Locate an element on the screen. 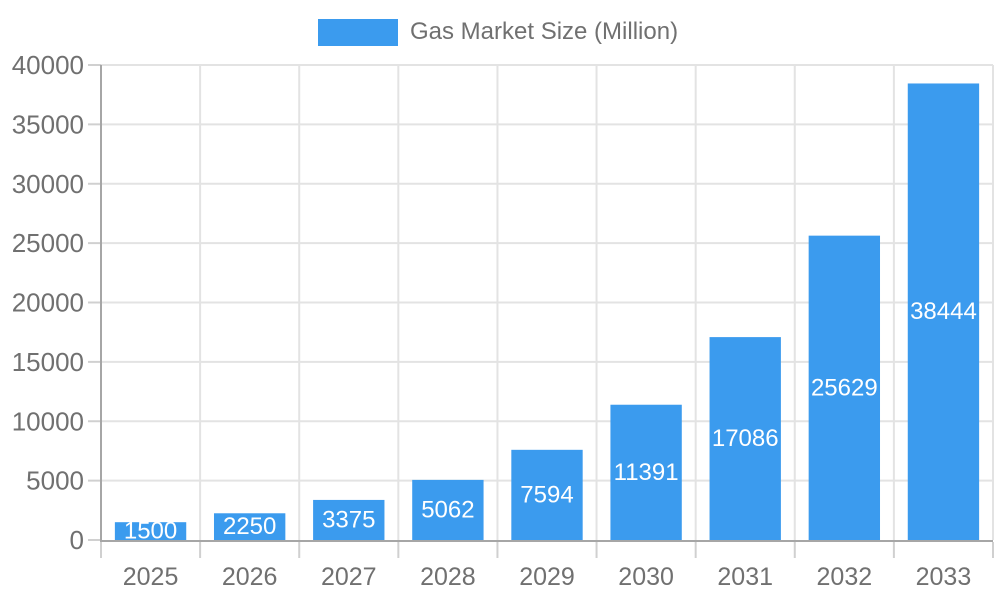 This screenshot has width=1000, height=600. bar-value-label: 5062 is located at coordinates (447, 509).